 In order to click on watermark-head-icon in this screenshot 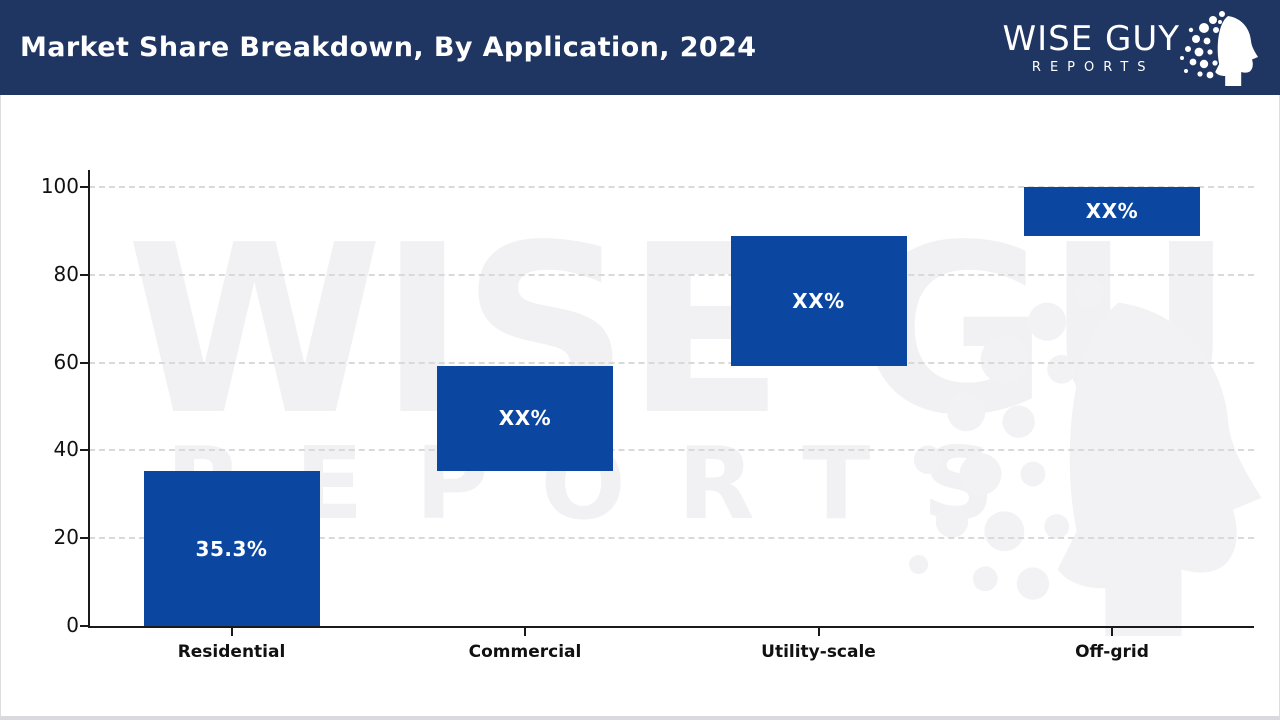, I will do `click(1085, 457)`.